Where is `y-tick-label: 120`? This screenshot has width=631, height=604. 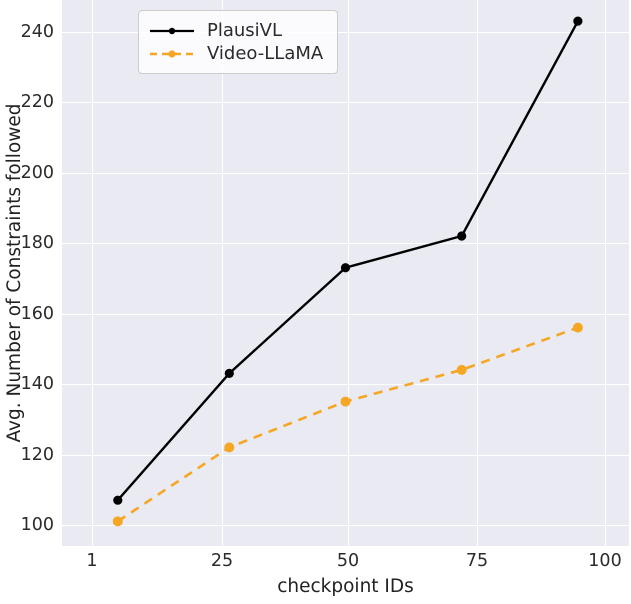 y-tick-label: 120 is located at coordinates (37, 455).